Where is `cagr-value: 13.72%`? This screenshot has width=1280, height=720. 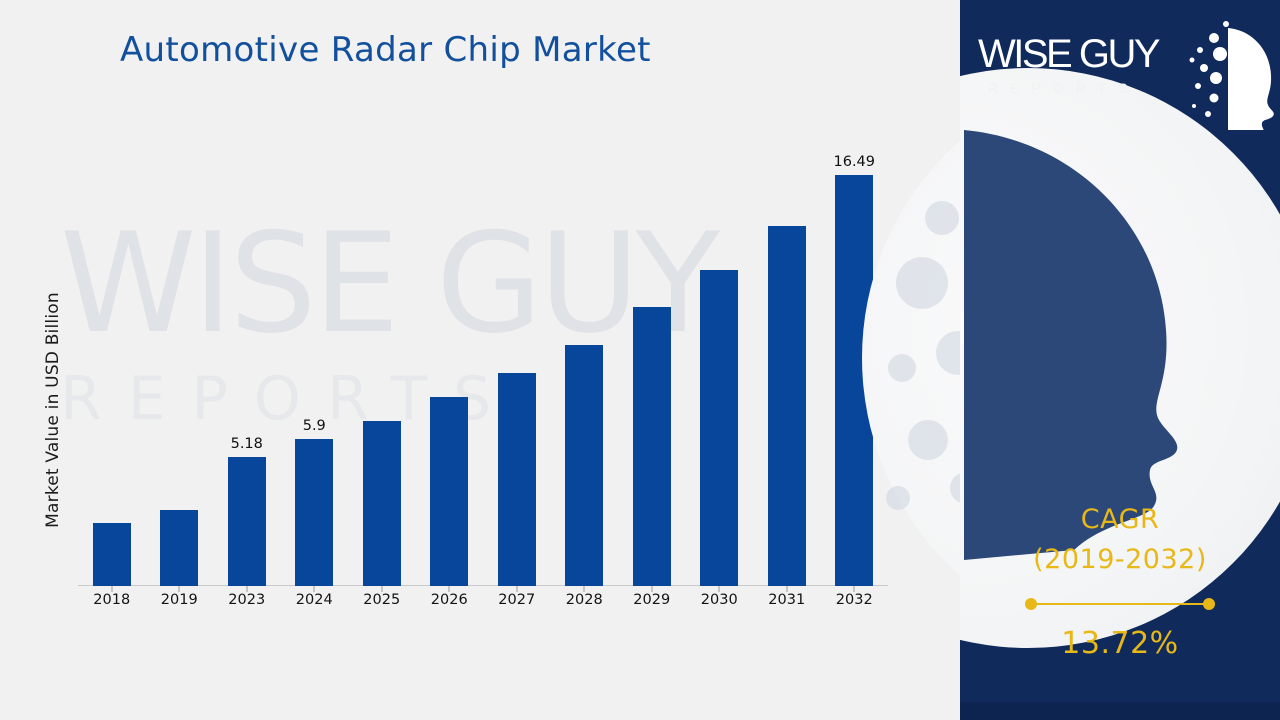 cagr-value: 13.72% is located at coordinates (1120, 643).